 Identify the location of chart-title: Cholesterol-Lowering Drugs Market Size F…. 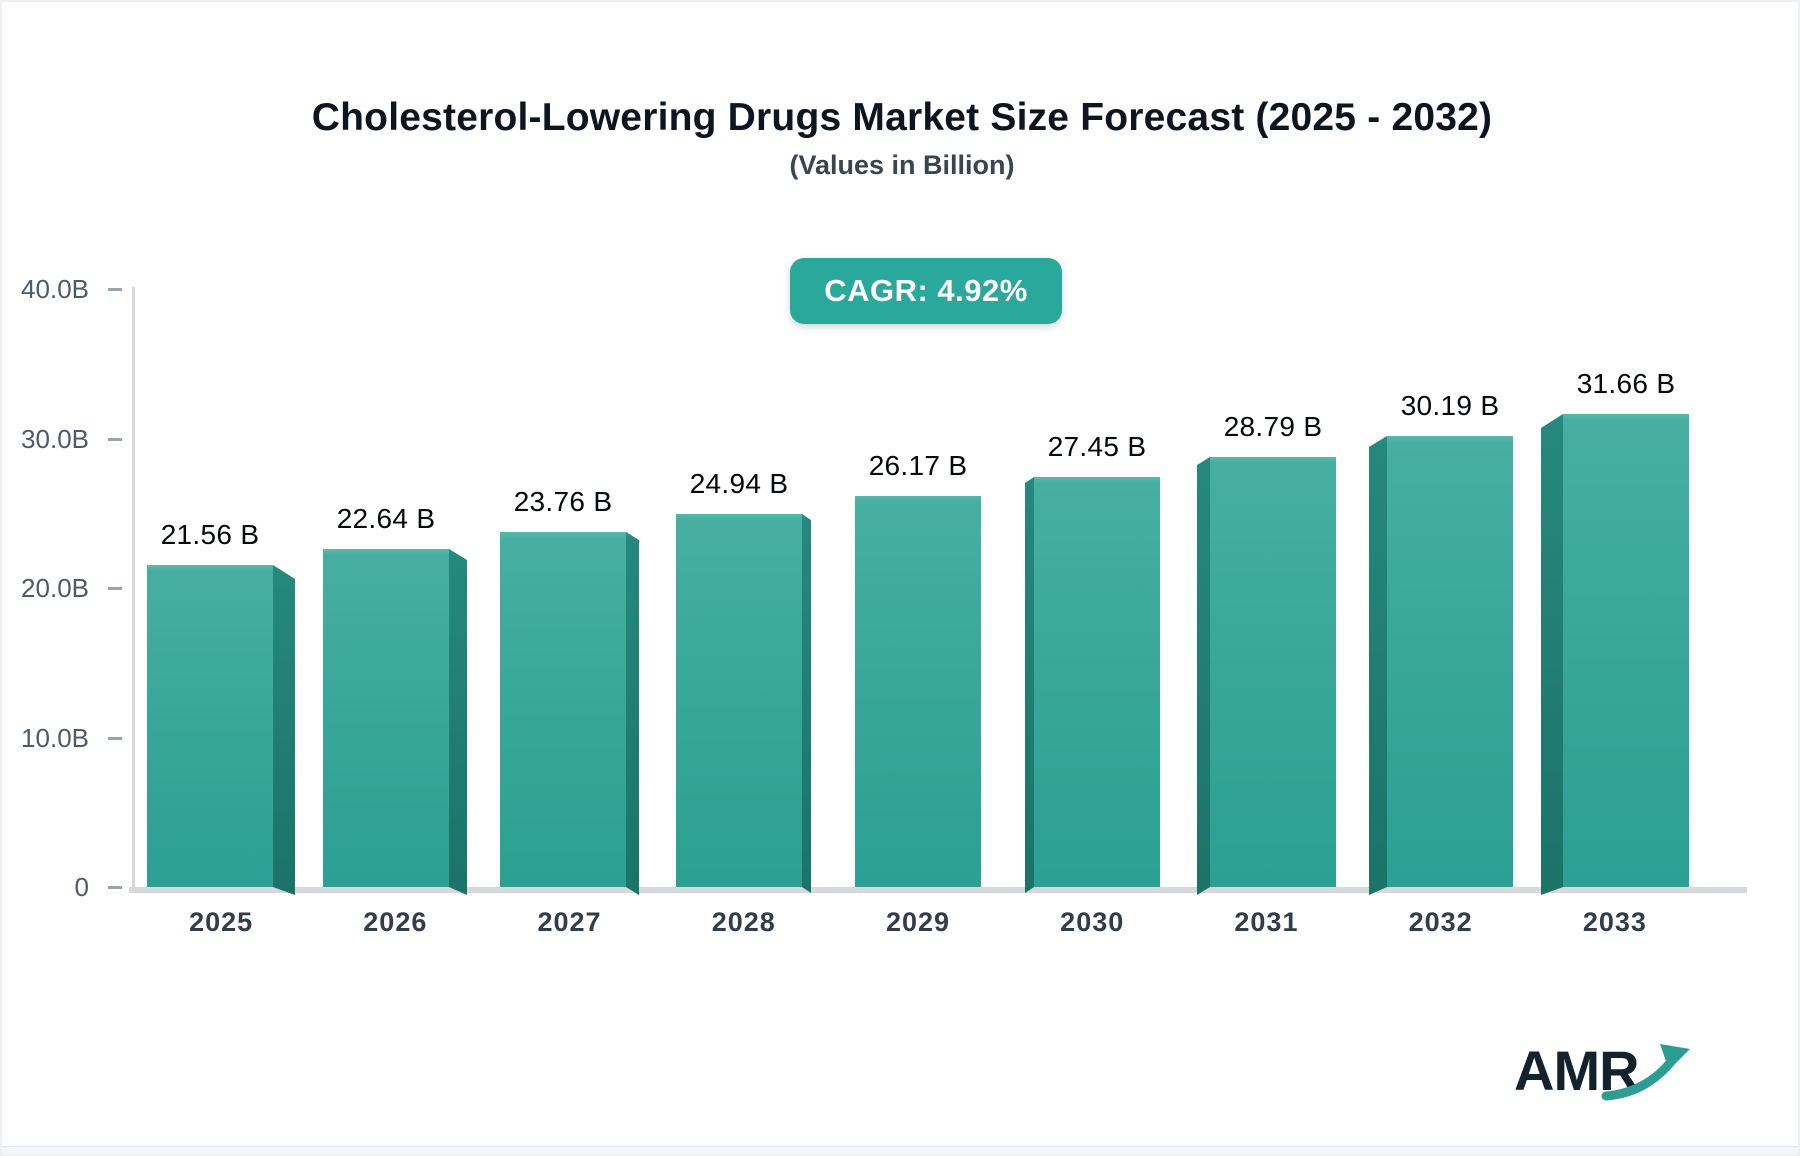
(902, 117).